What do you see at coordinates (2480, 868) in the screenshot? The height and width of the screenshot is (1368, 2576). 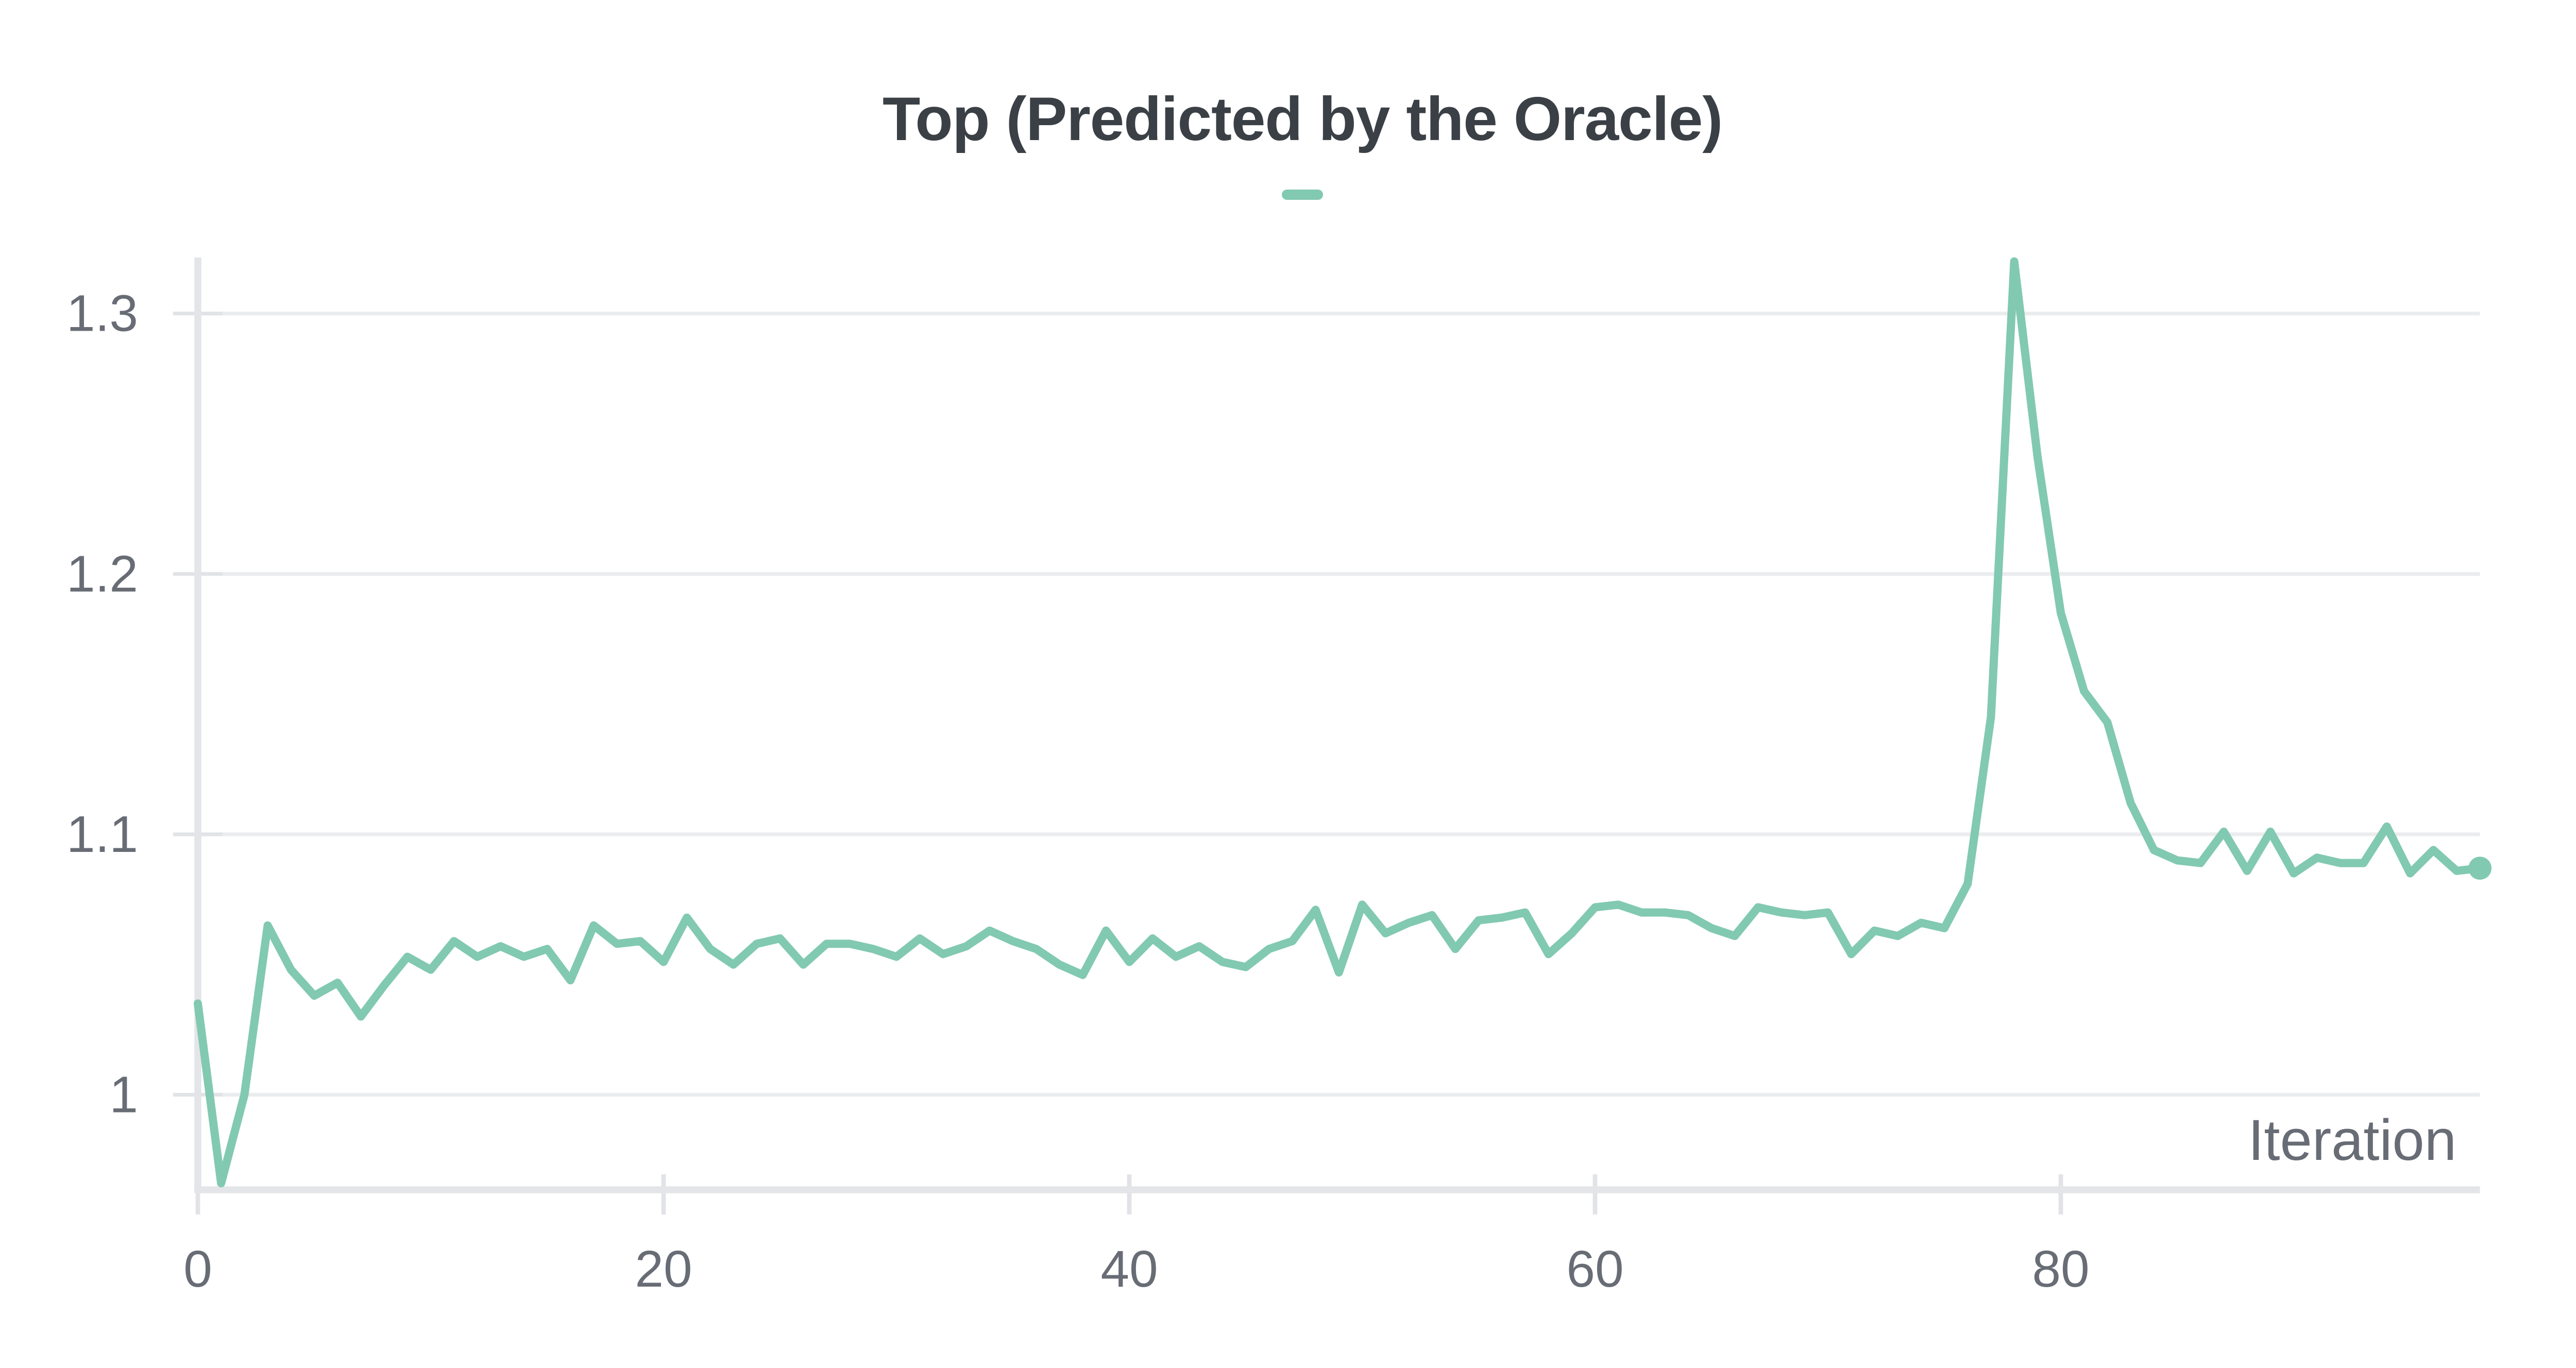 I see `end-point-marker` at bounding box center [2480, 868].